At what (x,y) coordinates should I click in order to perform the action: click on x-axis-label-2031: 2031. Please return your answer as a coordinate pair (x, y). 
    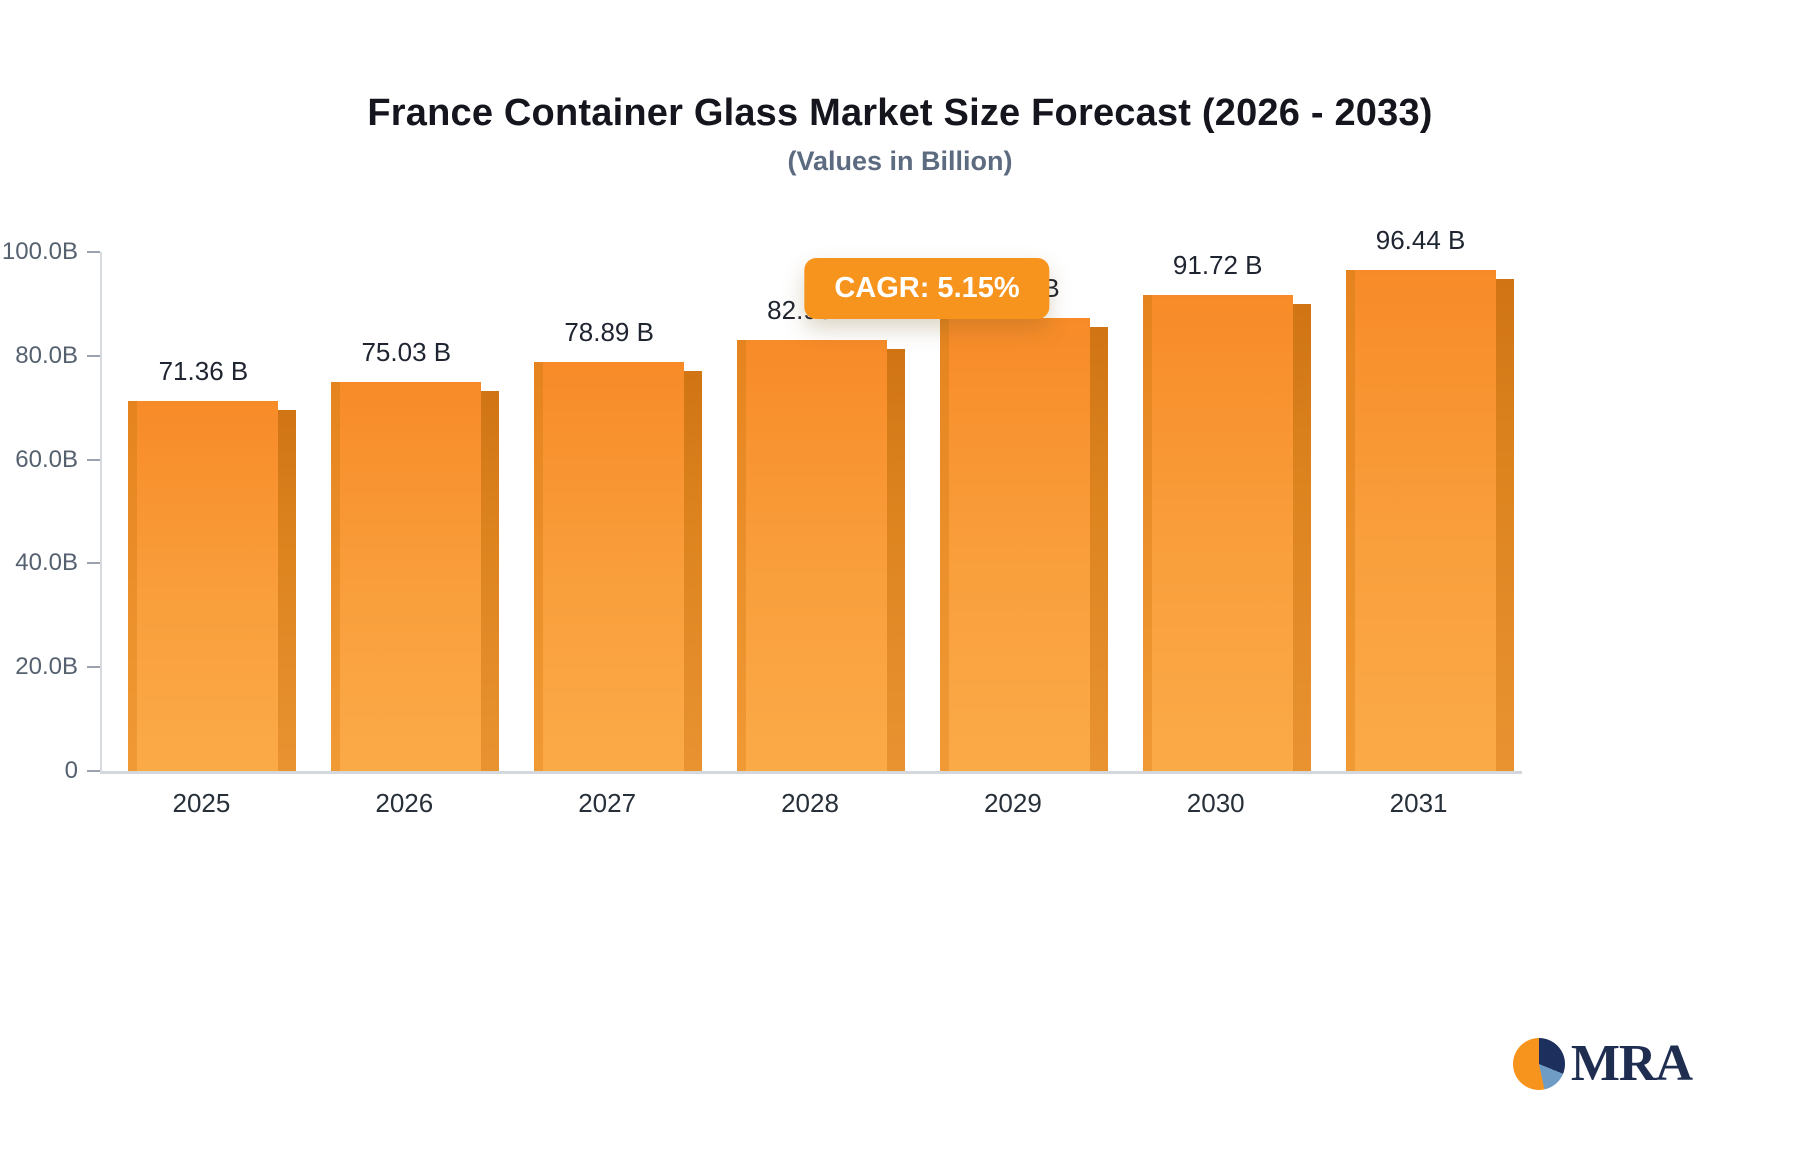
    Looking at the image, I should click on (1418, 803).